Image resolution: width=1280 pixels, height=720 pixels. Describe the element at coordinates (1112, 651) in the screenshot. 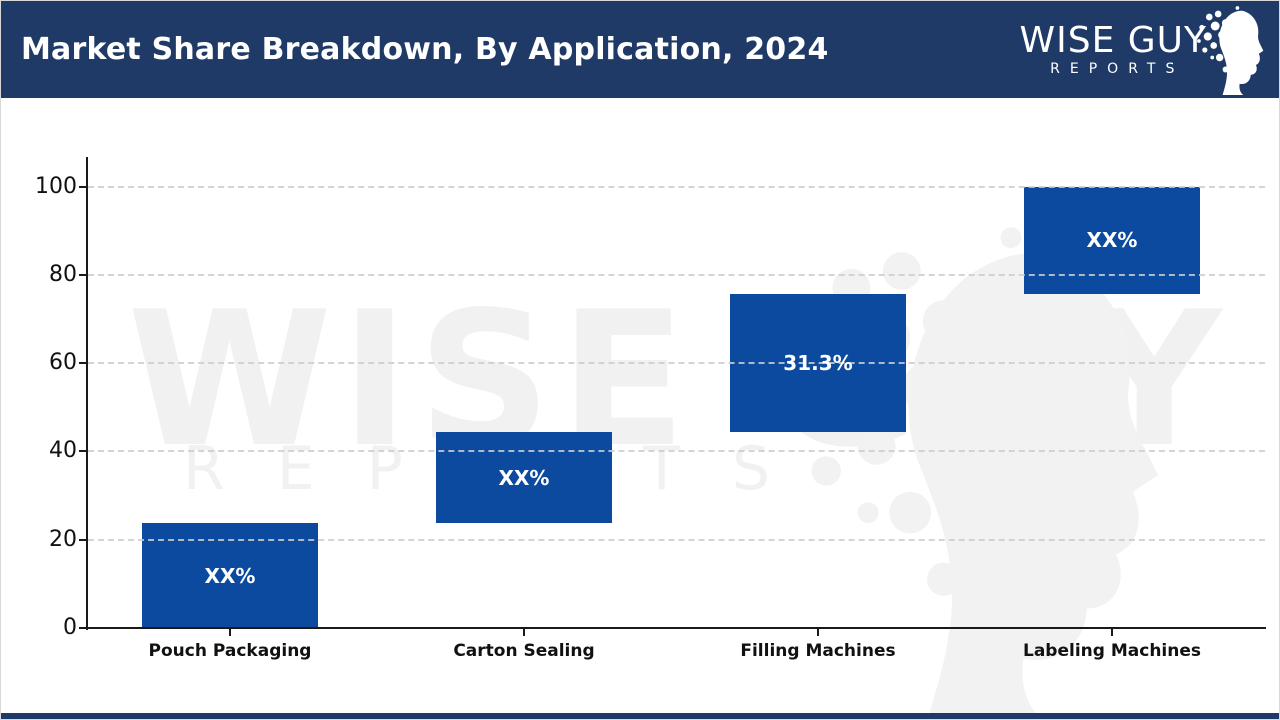

I see `x-category-label: Labeling Machines` at that location.